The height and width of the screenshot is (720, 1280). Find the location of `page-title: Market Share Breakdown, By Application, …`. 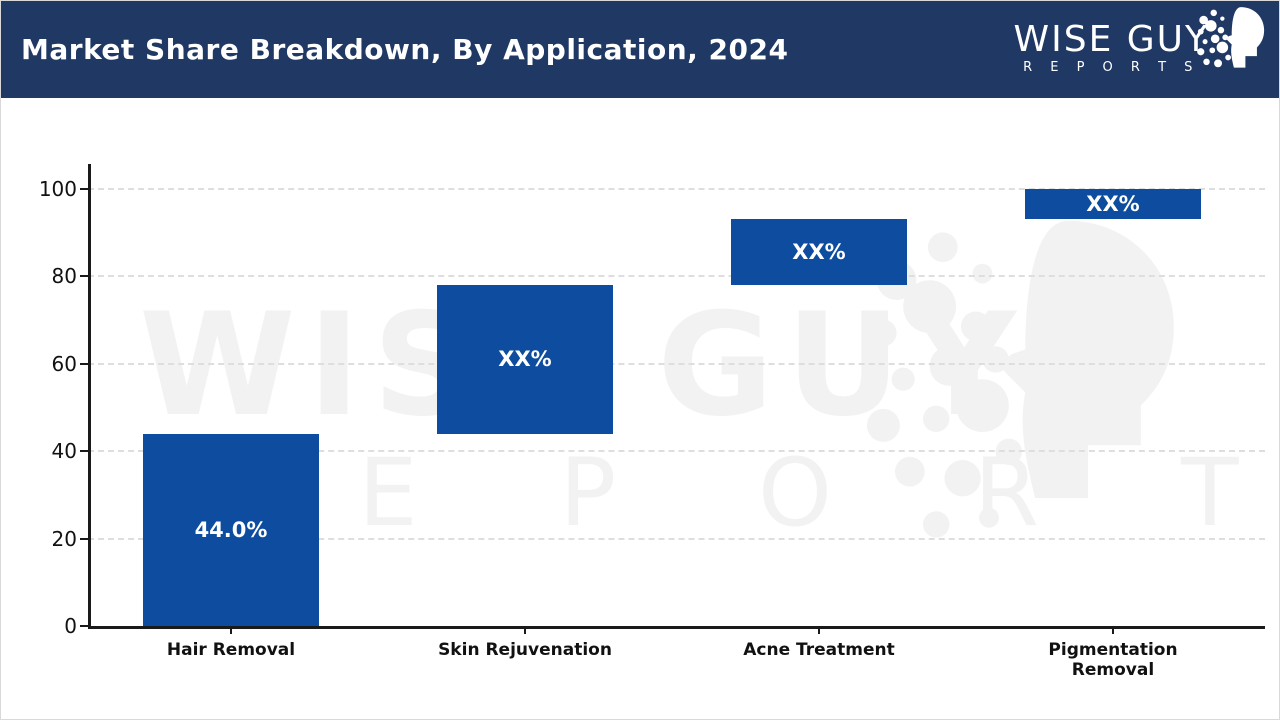

page-title: Market Share Breakdown, By Application, … is located at coordinates (405, 49).